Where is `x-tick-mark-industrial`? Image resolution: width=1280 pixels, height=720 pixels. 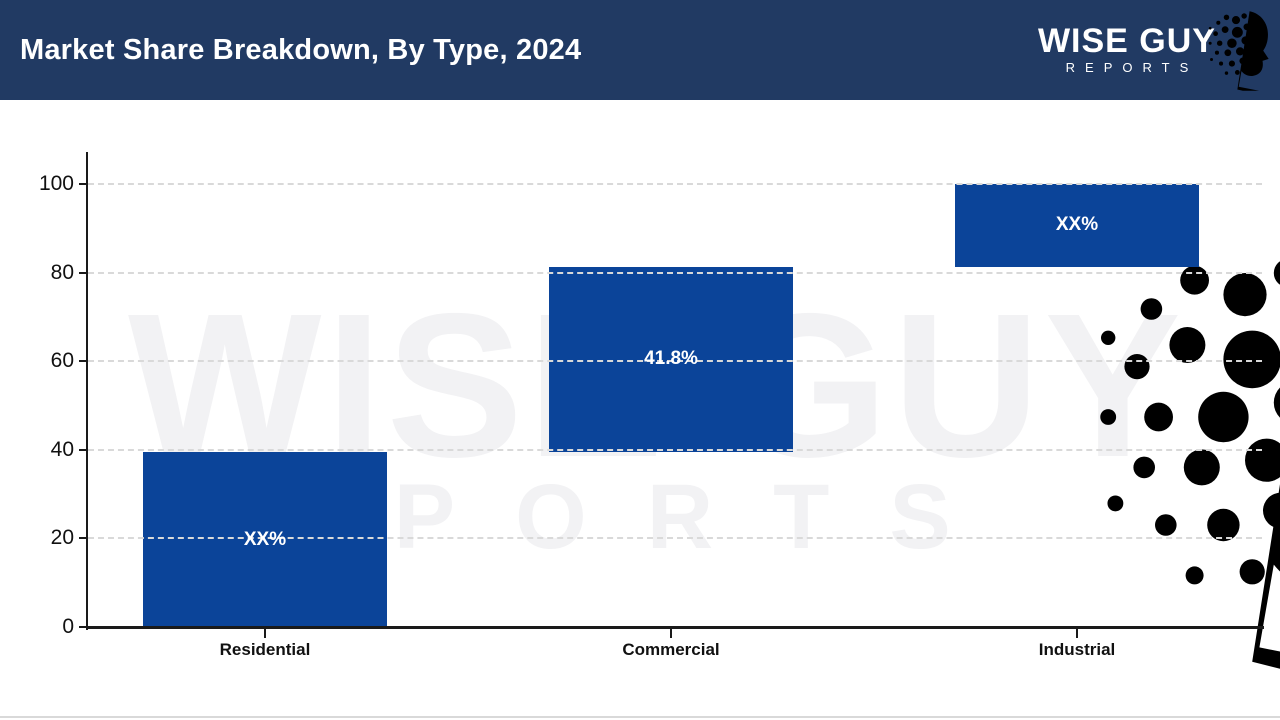 x-tick-mark-industrial is located at coordinates (1077, 633).